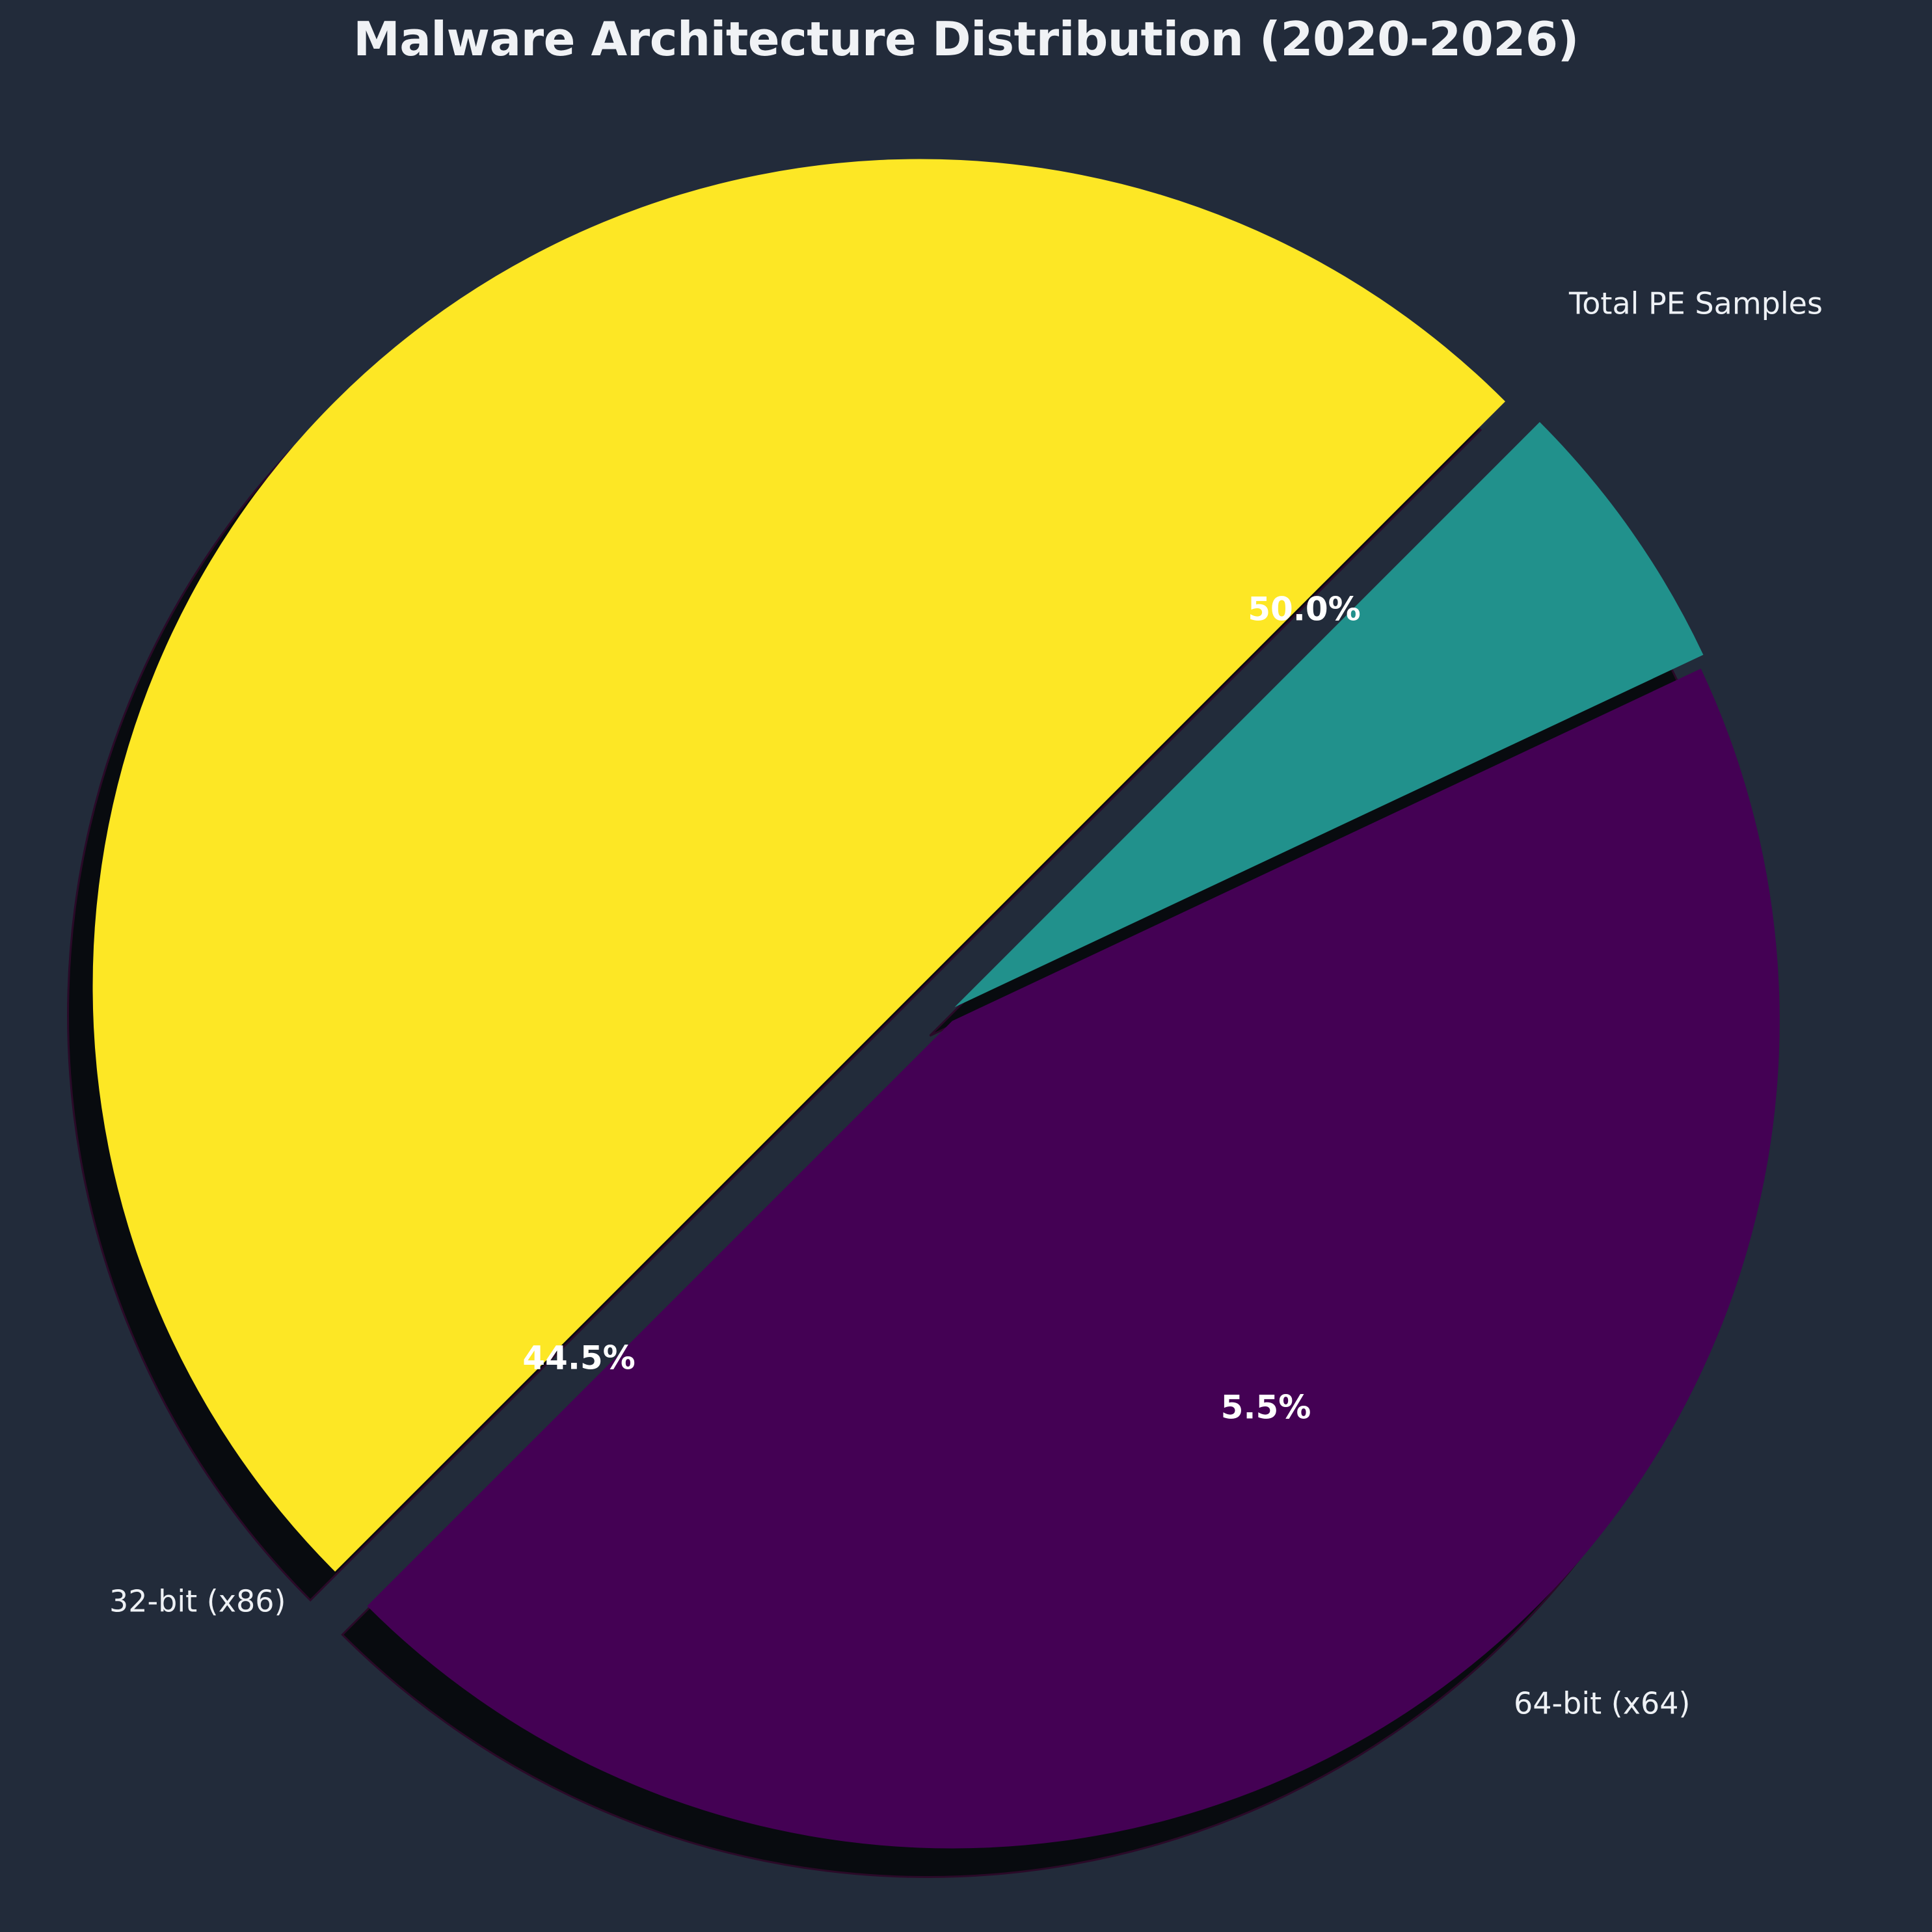 The width and height of the screenshot is (1932, 1932). I want to click on slice-percent-total-pe-samples: 50.0%, so click(1304, 609).